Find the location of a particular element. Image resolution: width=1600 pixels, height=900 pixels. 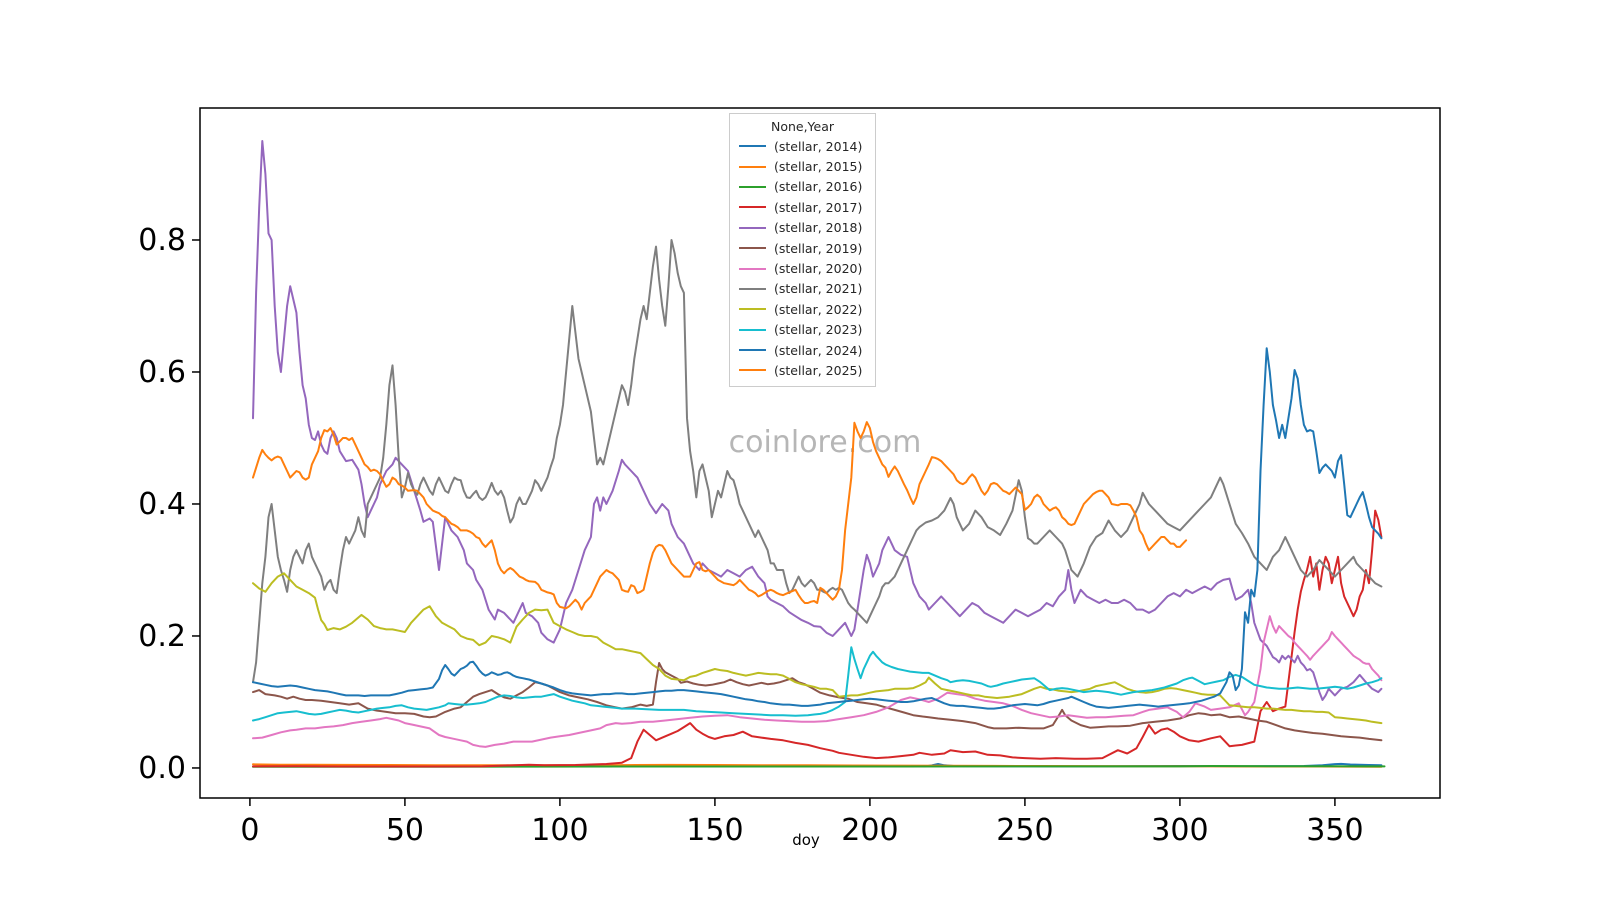

chart-line-2022 is located at coordinates (817, 648).